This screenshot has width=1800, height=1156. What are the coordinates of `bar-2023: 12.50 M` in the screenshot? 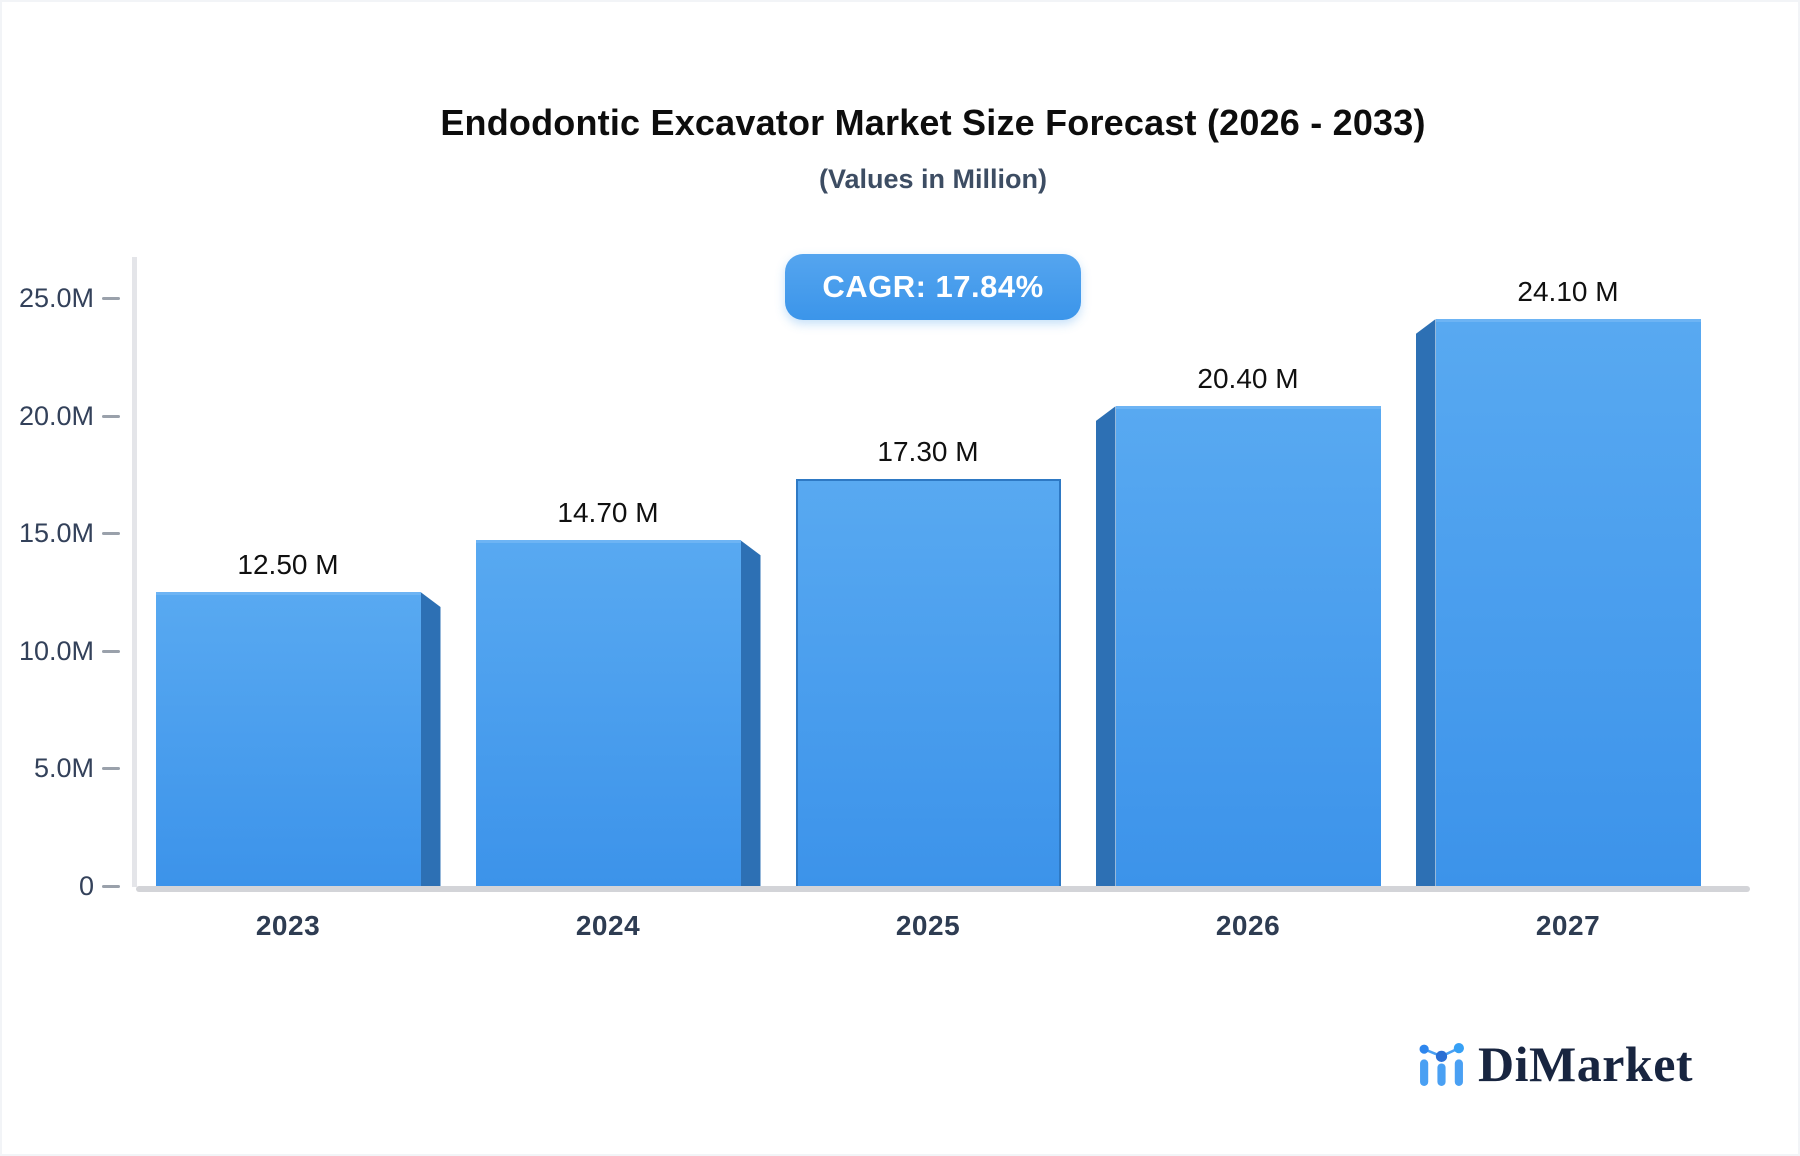 It's located at (298, 717).